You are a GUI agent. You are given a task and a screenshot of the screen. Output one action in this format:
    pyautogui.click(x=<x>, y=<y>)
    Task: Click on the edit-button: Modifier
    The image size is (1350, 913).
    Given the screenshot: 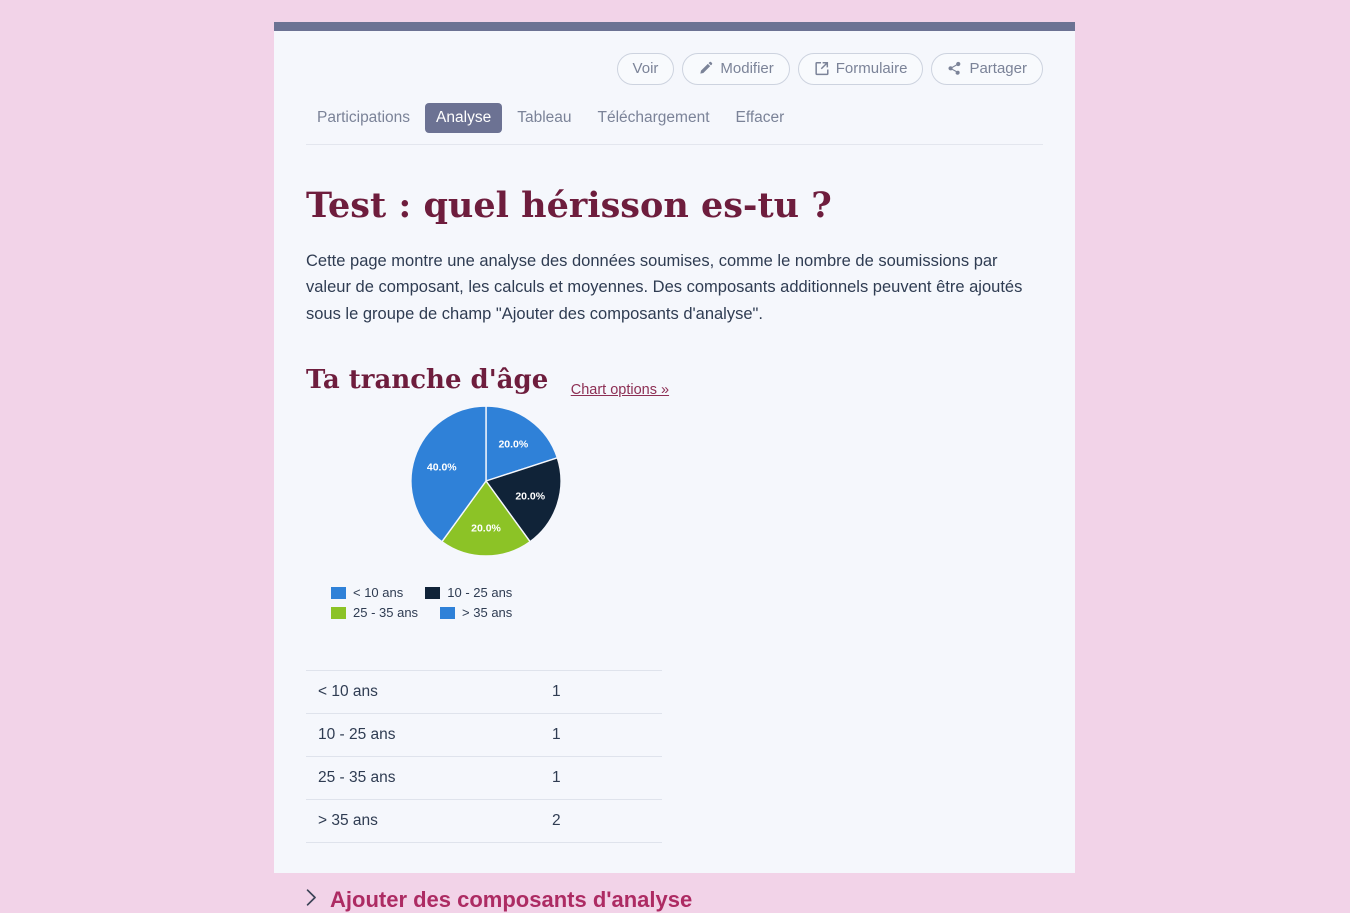 What is the action you would take?
    pyautogui.click(x=736, y=69)
    